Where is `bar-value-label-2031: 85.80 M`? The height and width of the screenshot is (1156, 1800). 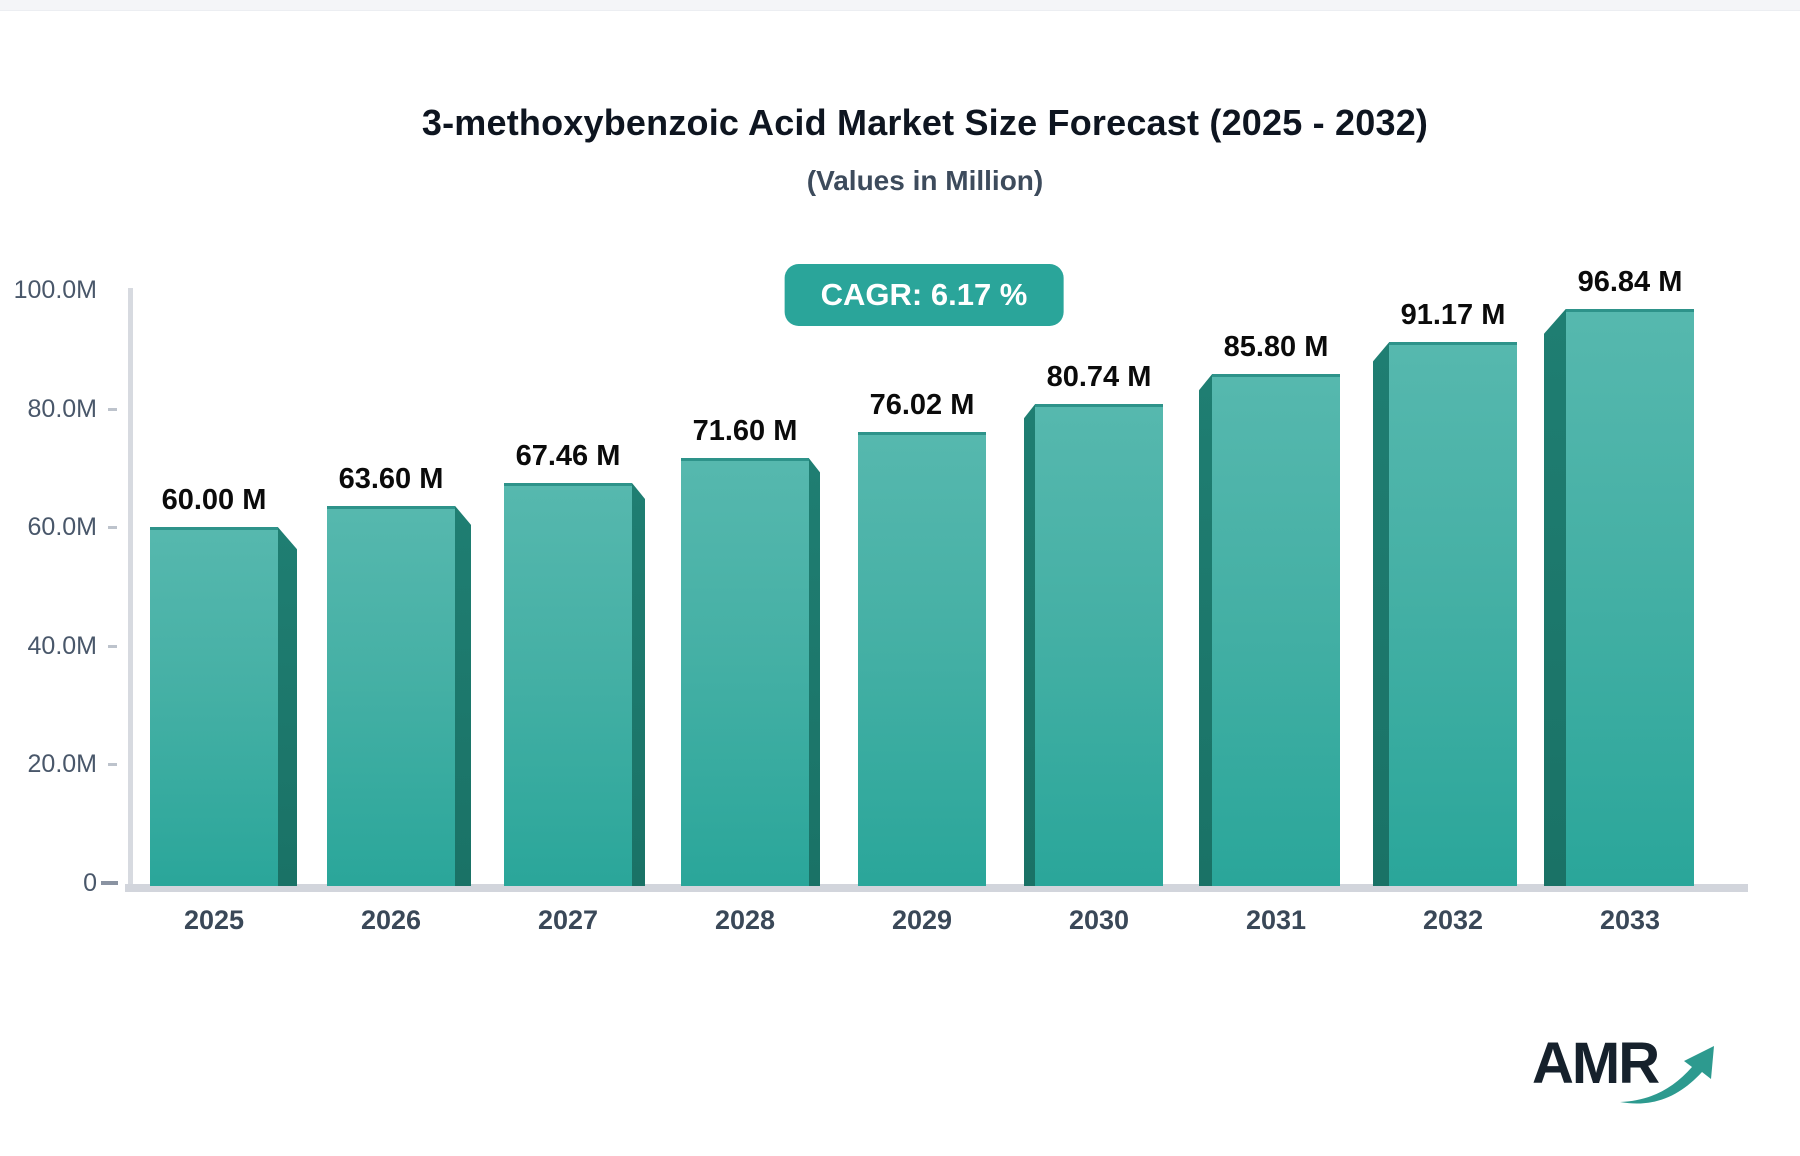 bar-value-label-2031: 85.80 M is located at coordinates (1276, 347).